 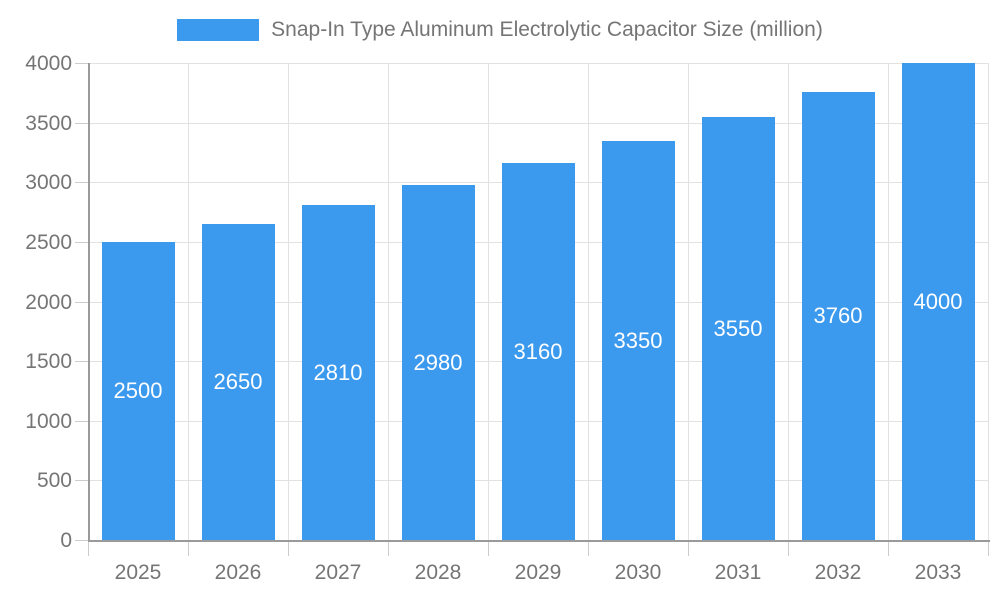 I want to click on x-tick-label: 2033, so click(x=938, y=572).